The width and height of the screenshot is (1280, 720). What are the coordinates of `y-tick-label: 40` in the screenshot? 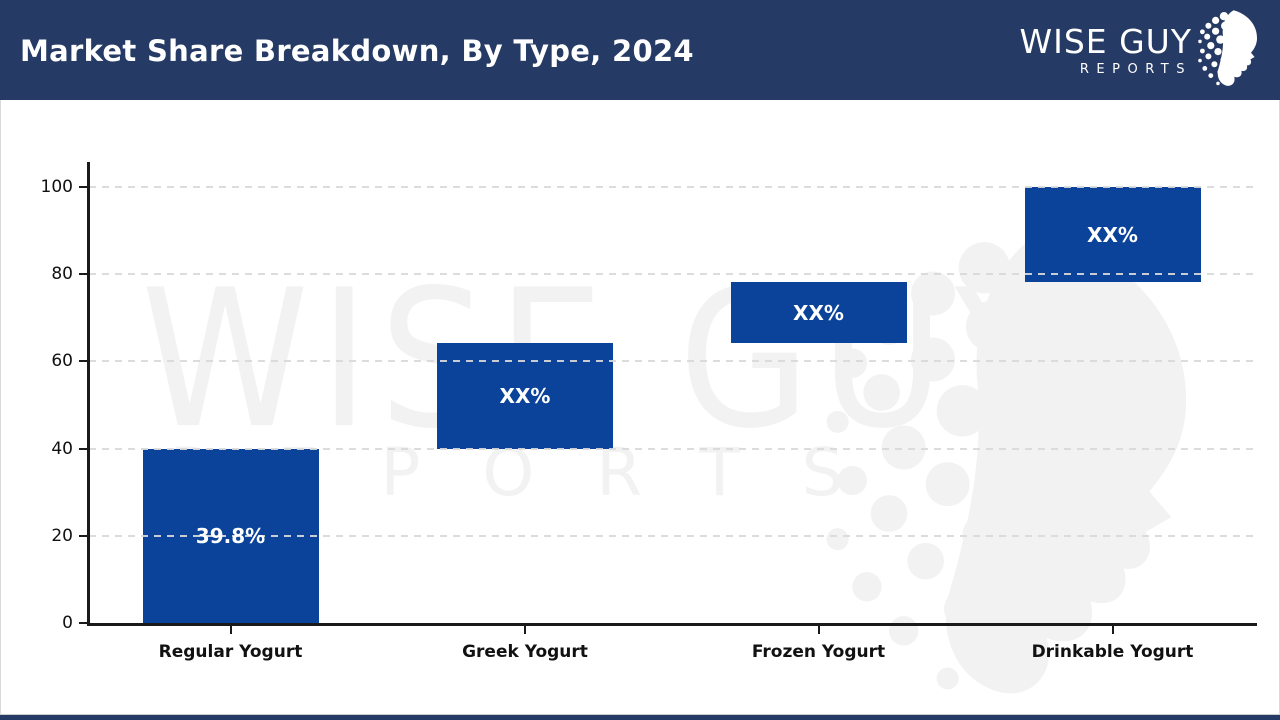 It's located at (62, 448).